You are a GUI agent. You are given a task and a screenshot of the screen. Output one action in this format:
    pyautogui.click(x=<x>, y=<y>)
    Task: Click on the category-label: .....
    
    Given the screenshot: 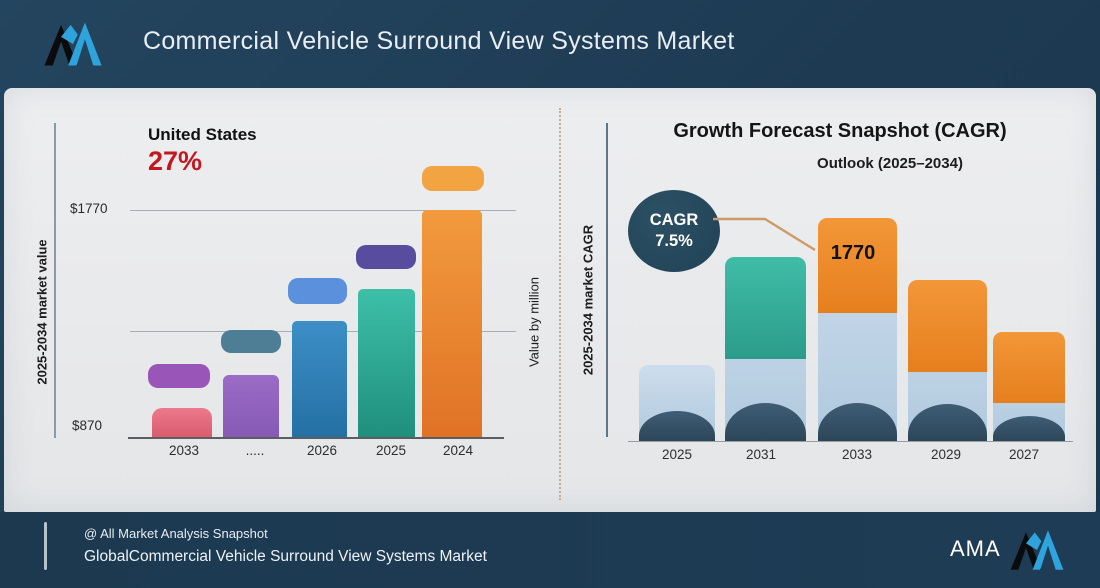 What is the action you would take?
    pyautogui.click(x=255, y=450)
    